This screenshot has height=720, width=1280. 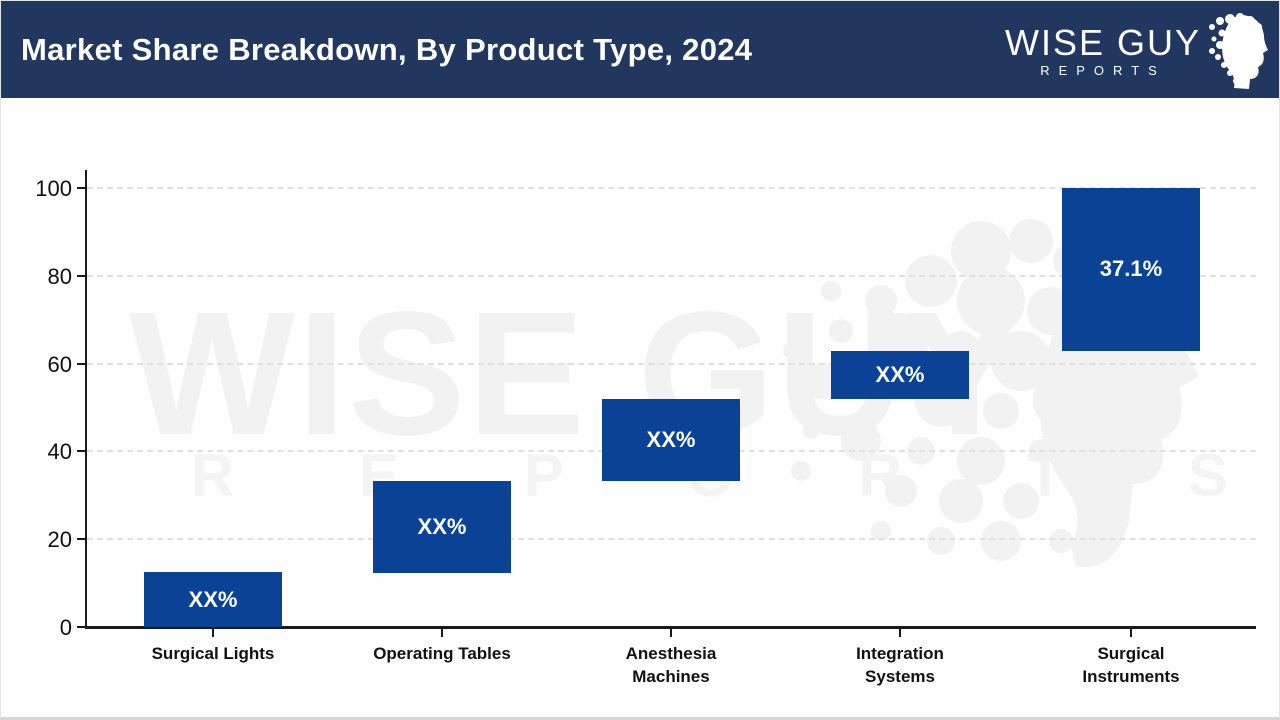 I want to click on bar-value-label: 37.1%, so click(x=1131, y=269).